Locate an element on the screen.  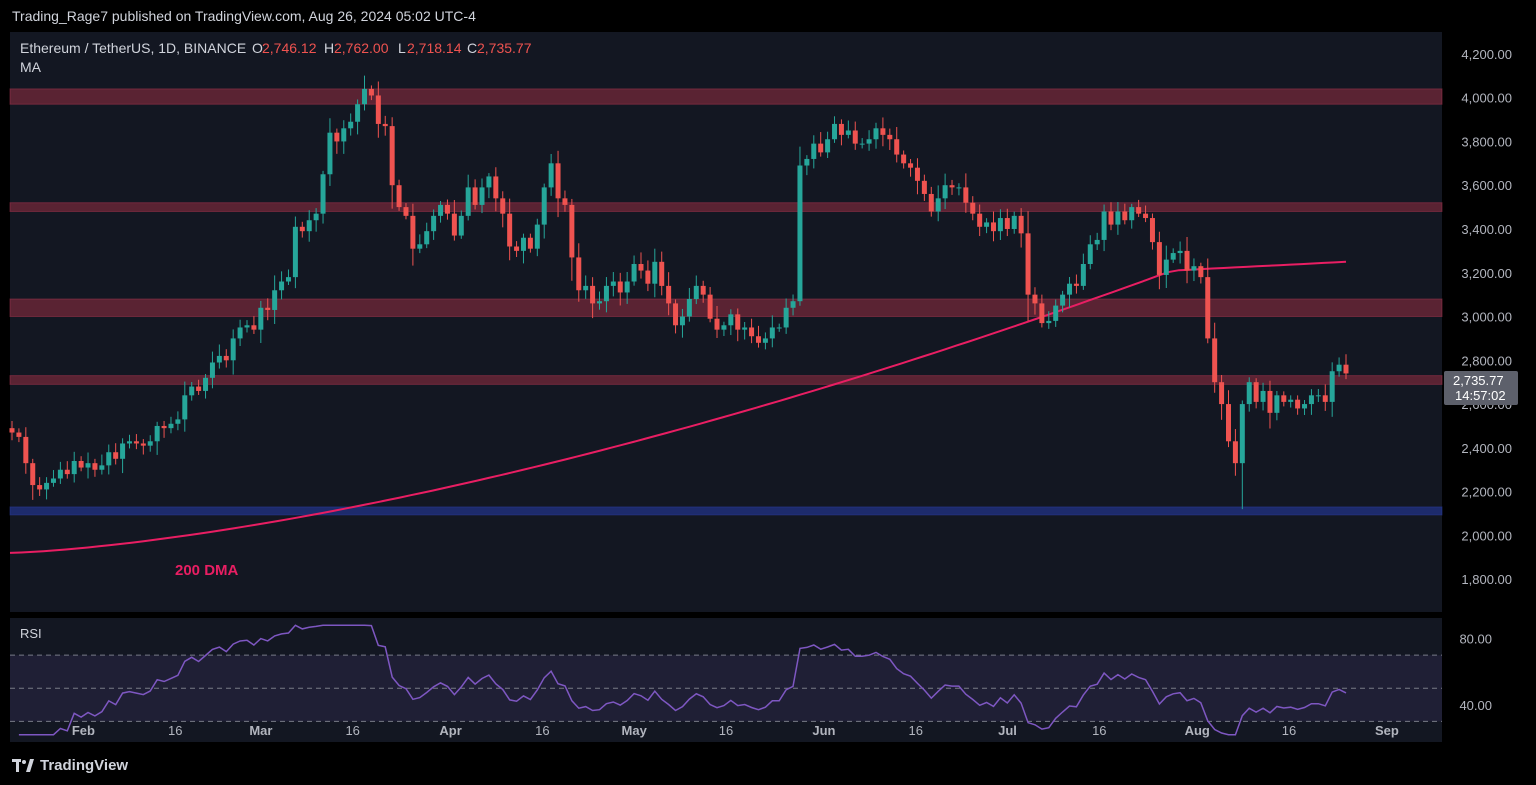
legend-h-label: H is located at coordinates (329, 48).